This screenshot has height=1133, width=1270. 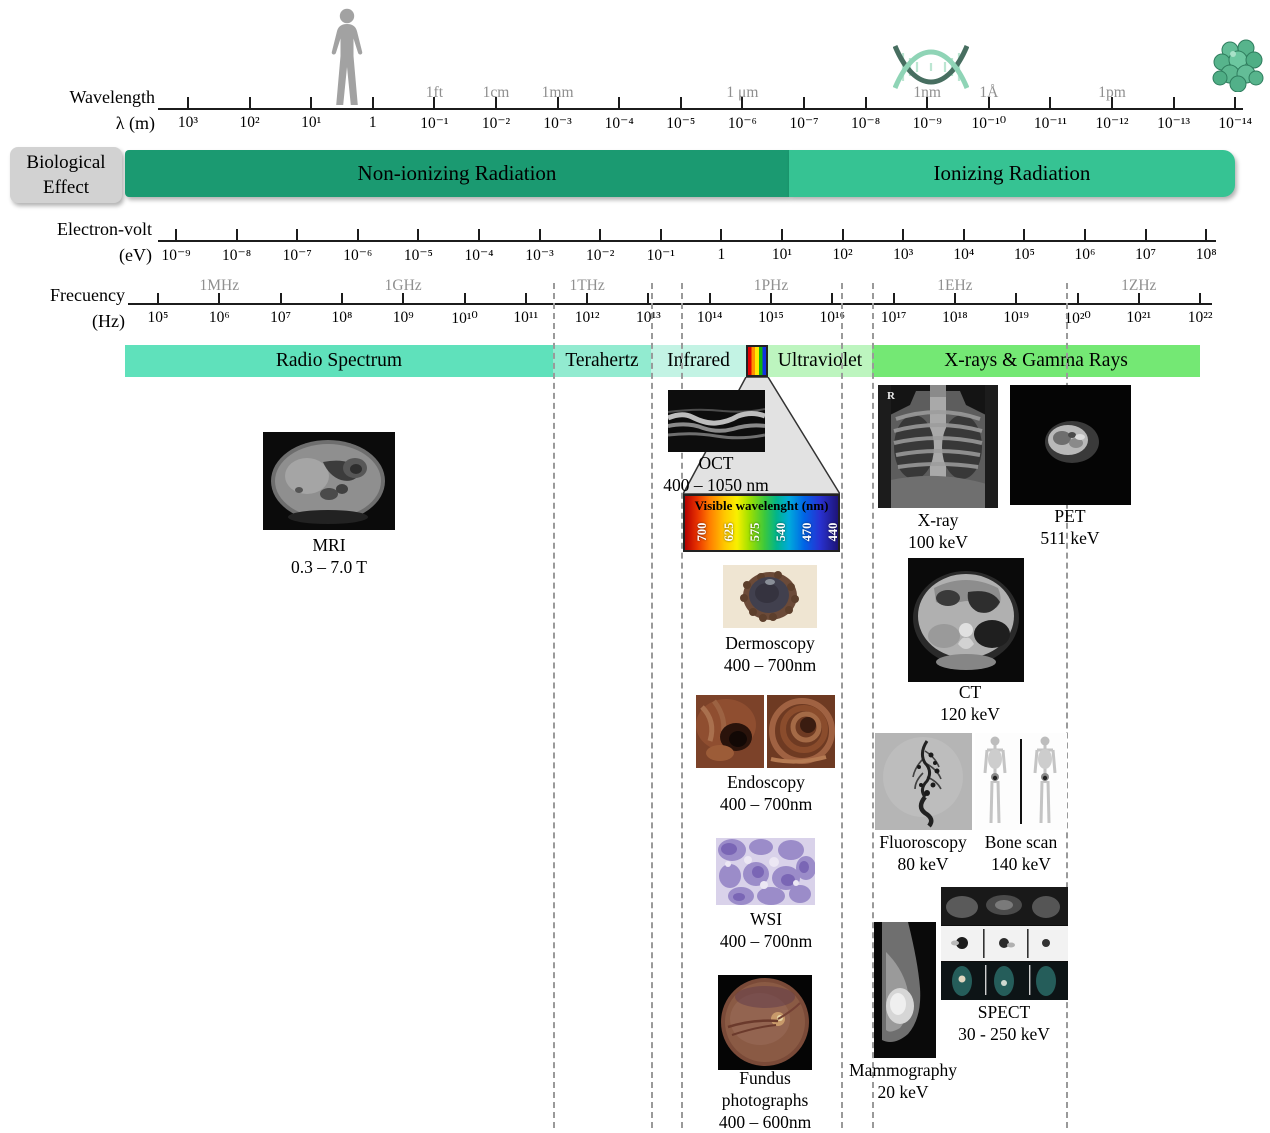 What do you see at coordinates (832, 317) in the screenshot?
I see `frequency-tick-label: 10¹⁶` at bounding box center [832, 317].